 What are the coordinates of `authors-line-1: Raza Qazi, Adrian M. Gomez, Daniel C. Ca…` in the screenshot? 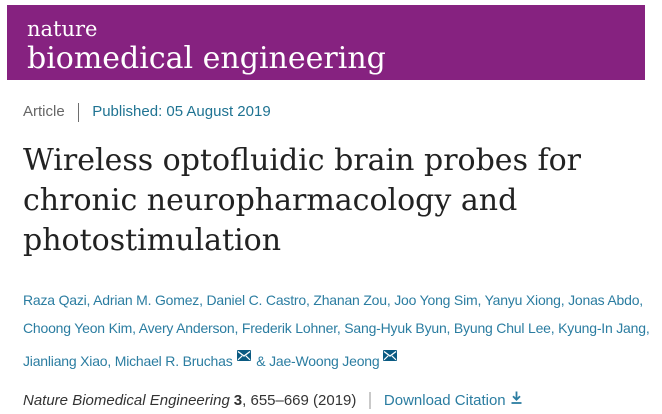 It's located at (333, 300).